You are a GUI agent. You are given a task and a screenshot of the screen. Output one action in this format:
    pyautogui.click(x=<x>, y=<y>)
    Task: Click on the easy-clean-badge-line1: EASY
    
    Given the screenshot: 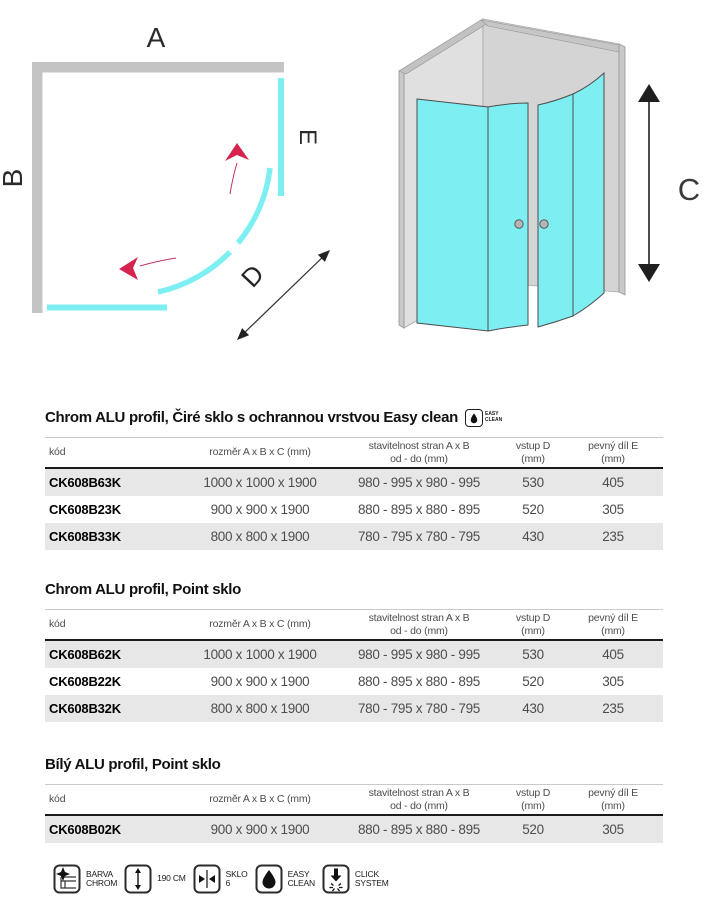 What is the action you would take?
    pyautogui.click(x=491, y=414)
    